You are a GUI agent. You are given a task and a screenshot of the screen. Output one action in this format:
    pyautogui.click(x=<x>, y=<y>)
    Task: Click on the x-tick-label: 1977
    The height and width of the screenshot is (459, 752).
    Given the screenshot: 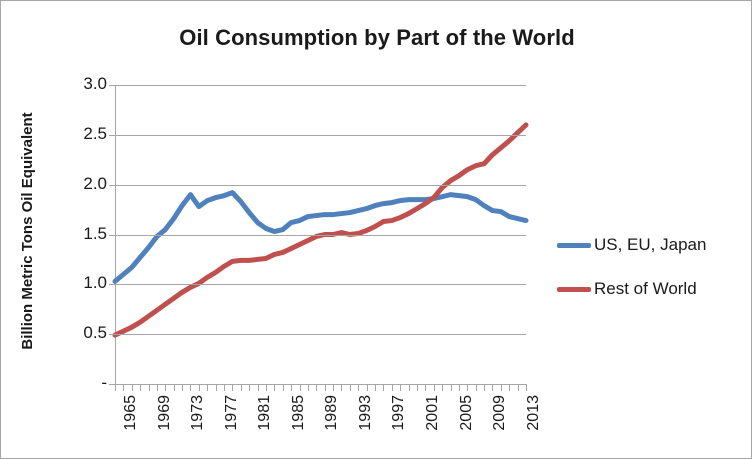 What is the action you would take?
    pyautogui.click(x=231, y=413)
    